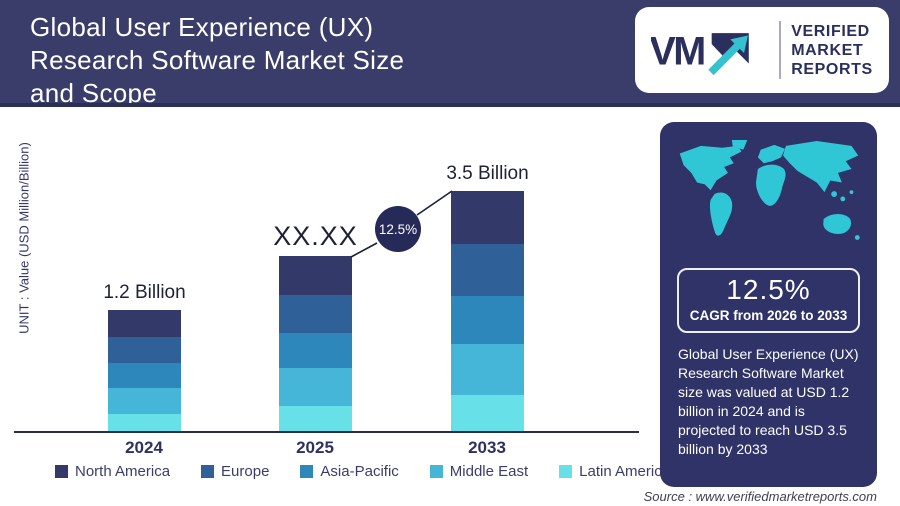 This screenshot has width=900, height=506. I want to click on vmr-mark-icon: VM, so click(700, 52).